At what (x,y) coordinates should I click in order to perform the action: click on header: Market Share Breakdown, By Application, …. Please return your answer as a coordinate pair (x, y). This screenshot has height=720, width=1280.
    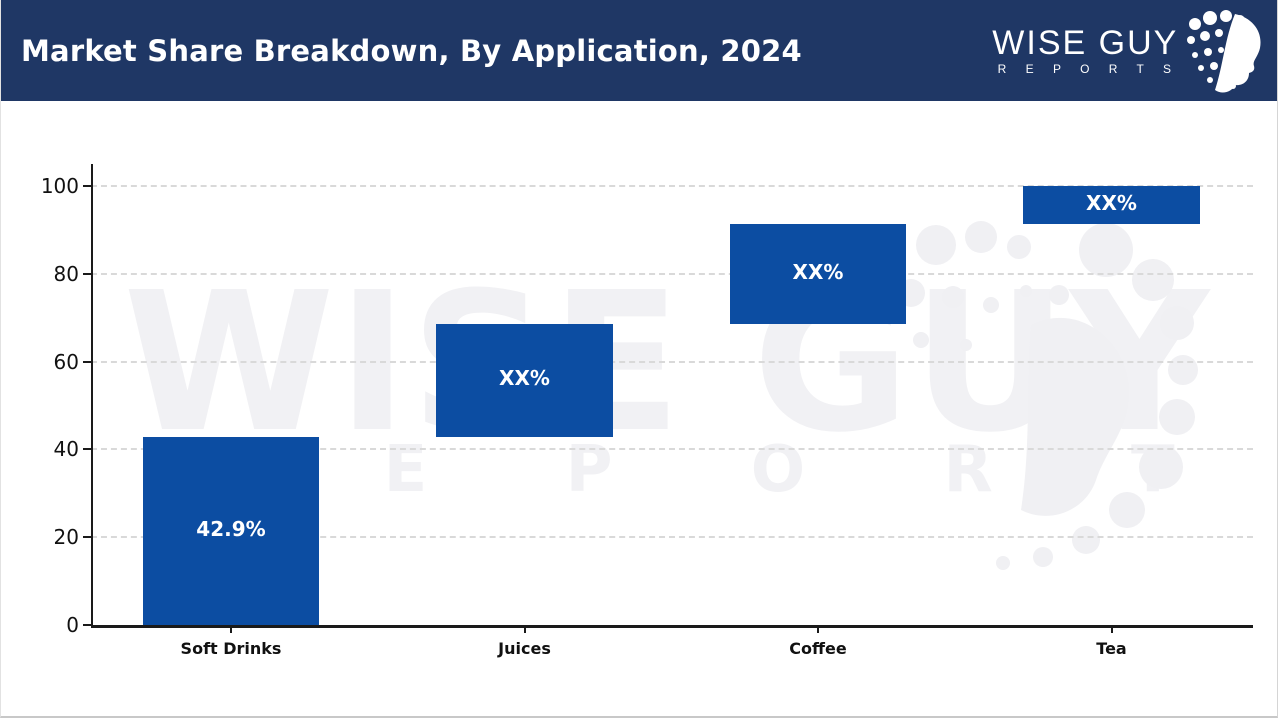
    Looking at the image, I should click on (639, 50).